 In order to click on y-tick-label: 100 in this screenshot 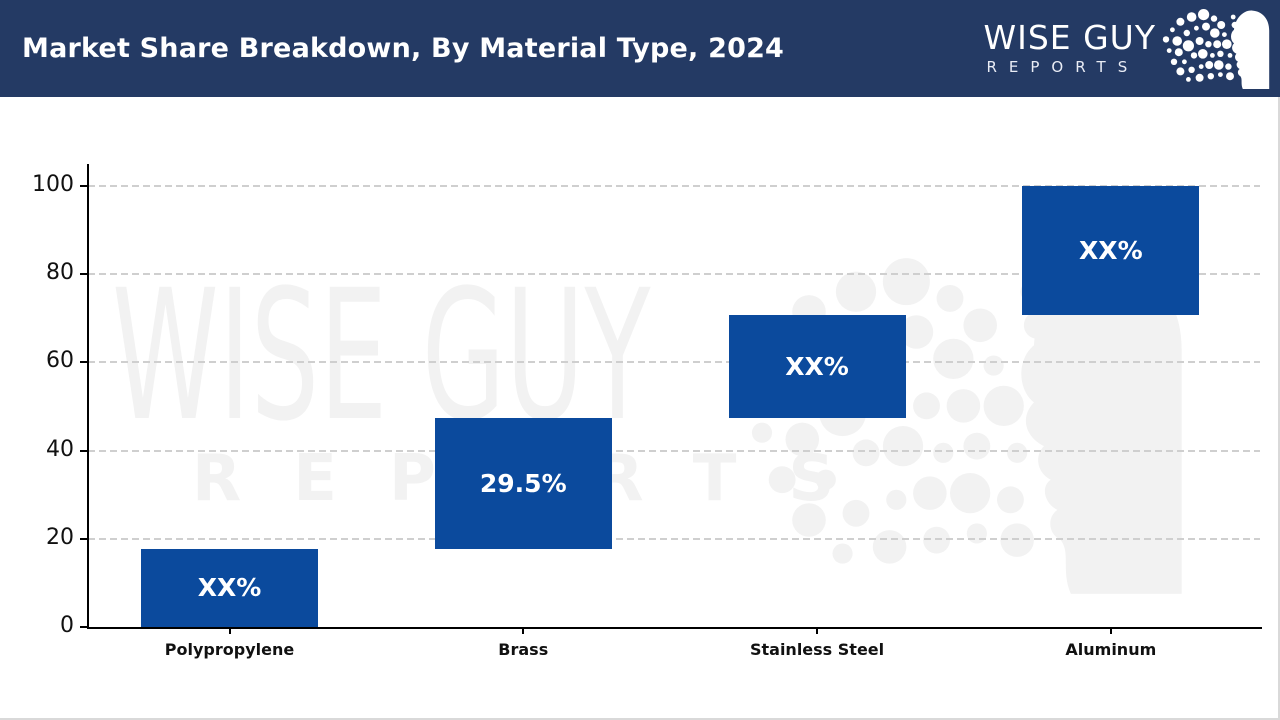, I will do `click(53, 184)`.